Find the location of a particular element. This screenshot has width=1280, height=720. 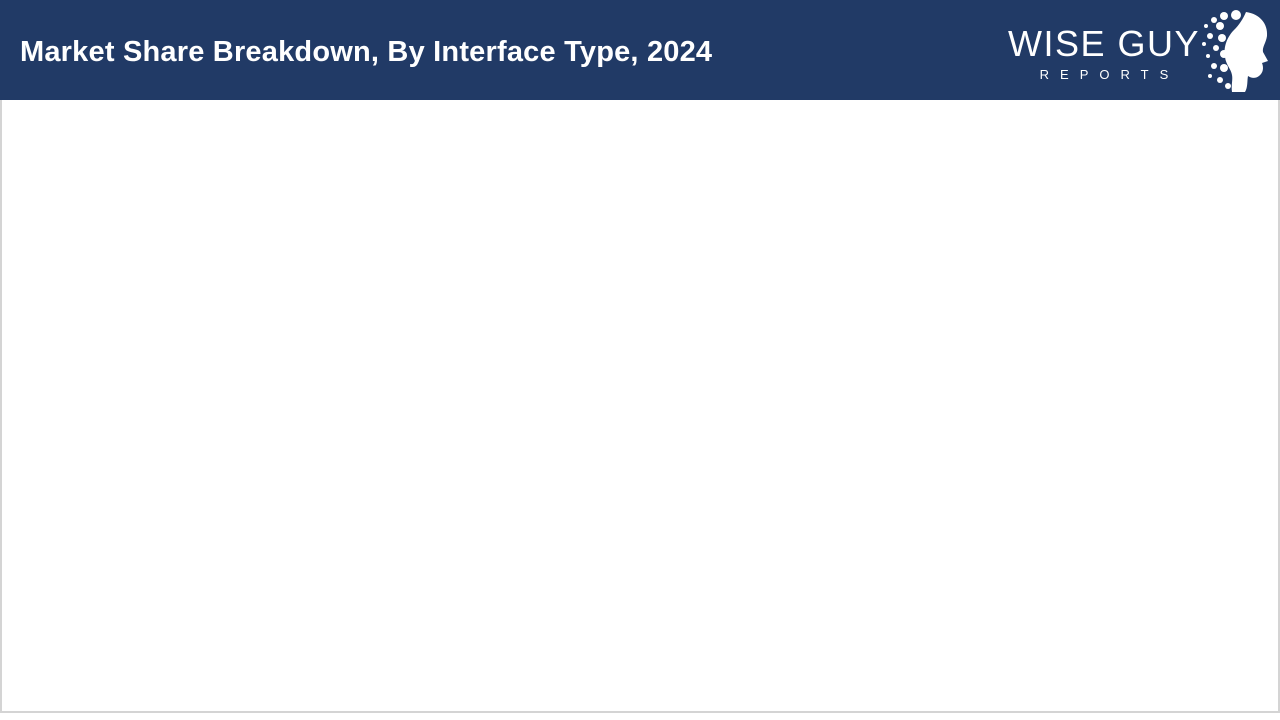

wise-guy-logo: WISE GUY REPORTS is located at coordinates (1141, 50).